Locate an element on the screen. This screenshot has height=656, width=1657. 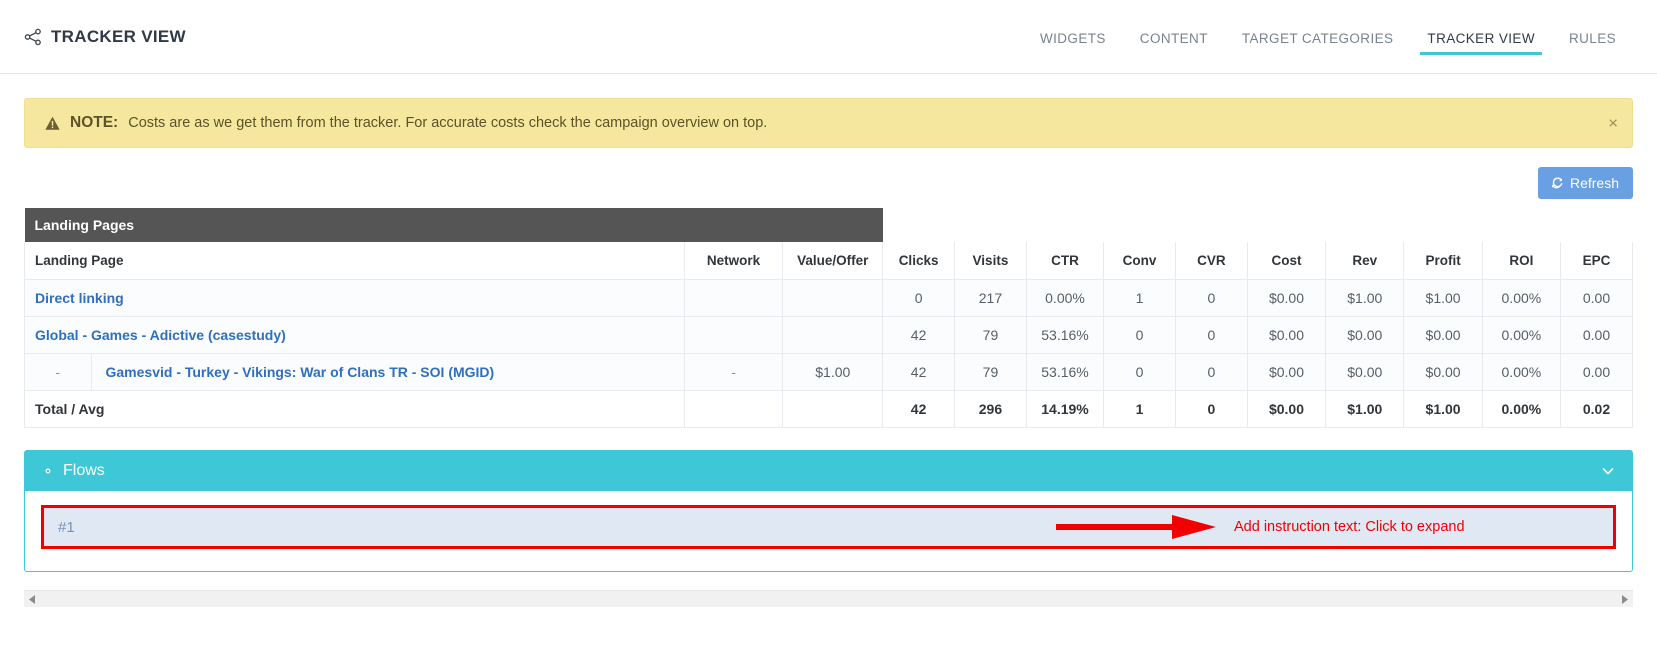
tab-content: CONTENT is located at coordinates (1173, 38).